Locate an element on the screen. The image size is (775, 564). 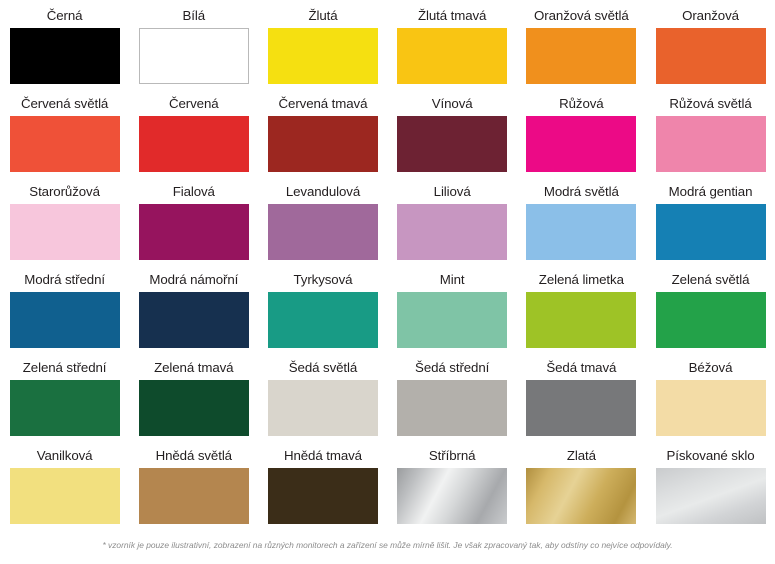
swatch-cell: Modrá námořní is located at coordinates (193, 312).